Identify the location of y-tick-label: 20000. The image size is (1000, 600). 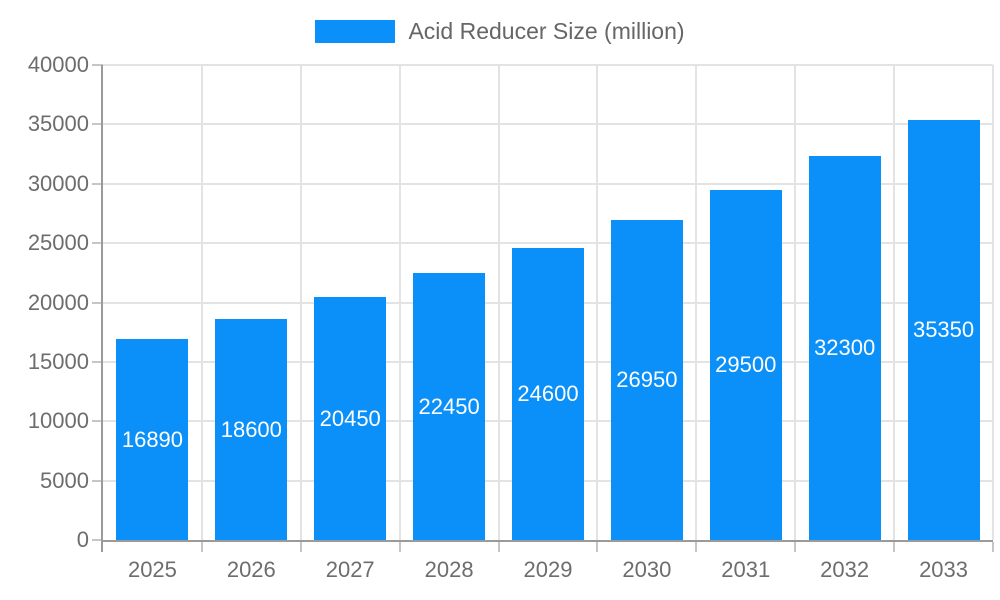
(58, 302).